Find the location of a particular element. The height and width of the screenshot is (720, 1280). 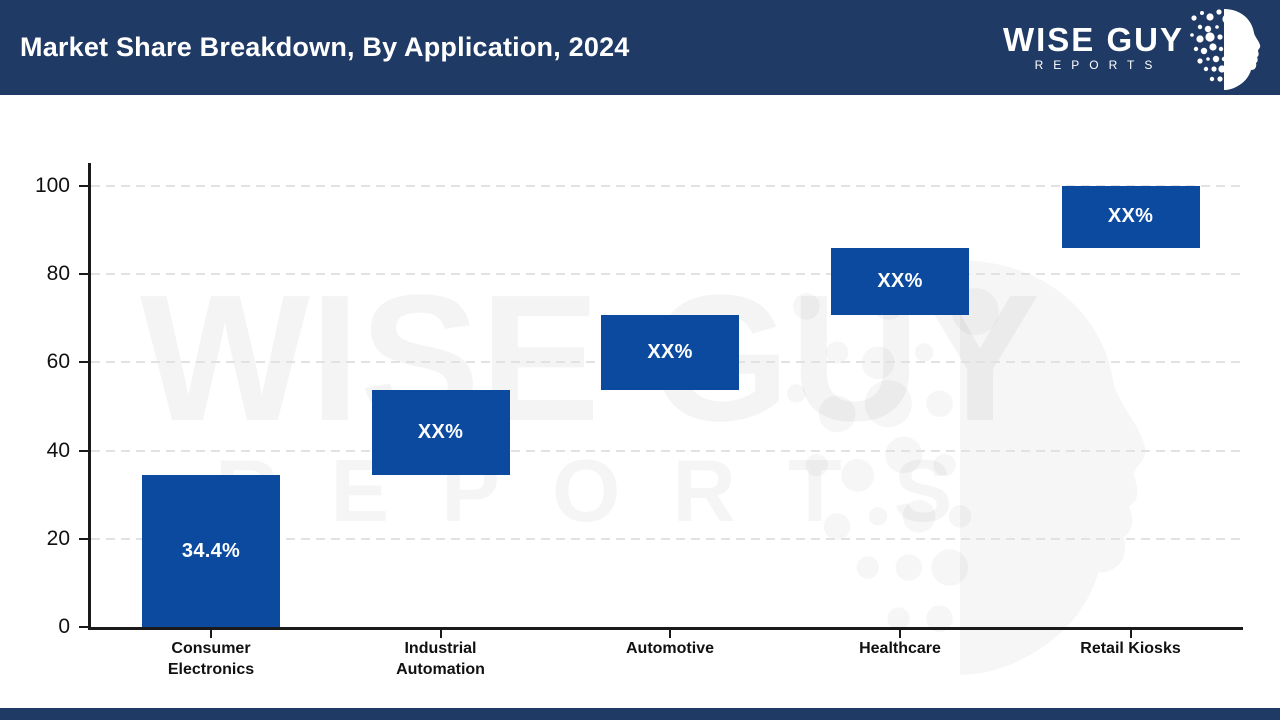

logo-text: WISE GUY REPORTS is located at coordinates (1093, 46).